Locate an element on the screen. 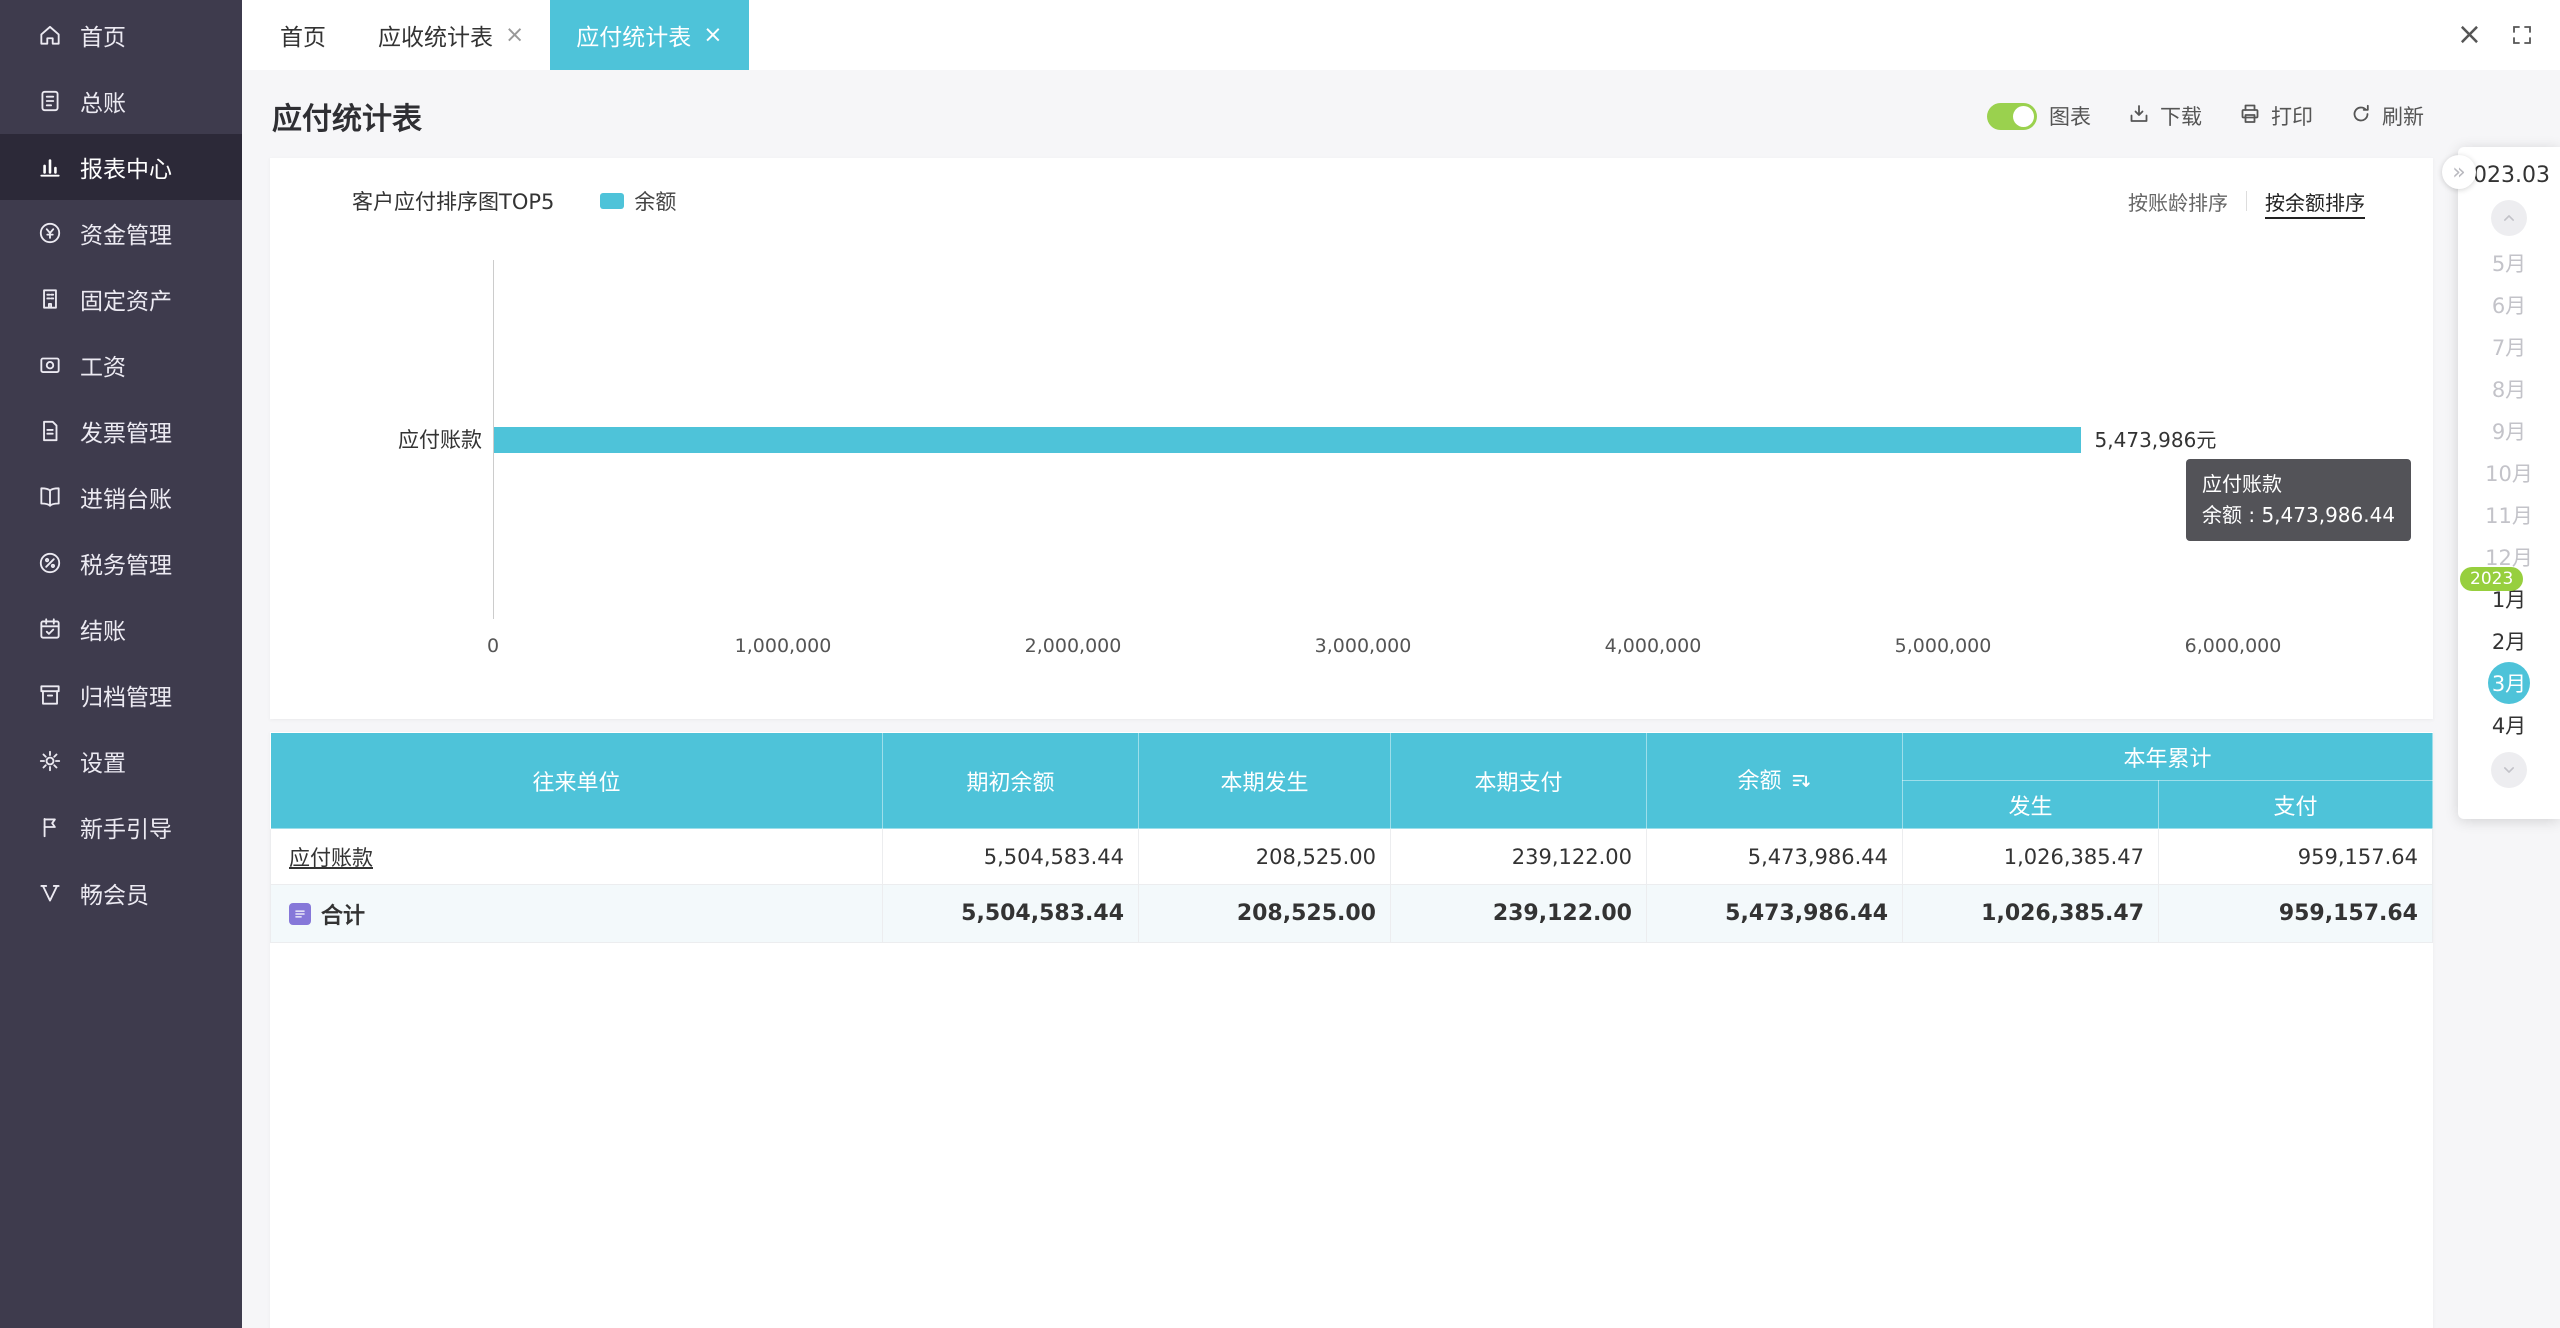 This screenshot has width=2560, height=1328. sidebar-item-label: 新手引导 is located at coordinates (126, 830).